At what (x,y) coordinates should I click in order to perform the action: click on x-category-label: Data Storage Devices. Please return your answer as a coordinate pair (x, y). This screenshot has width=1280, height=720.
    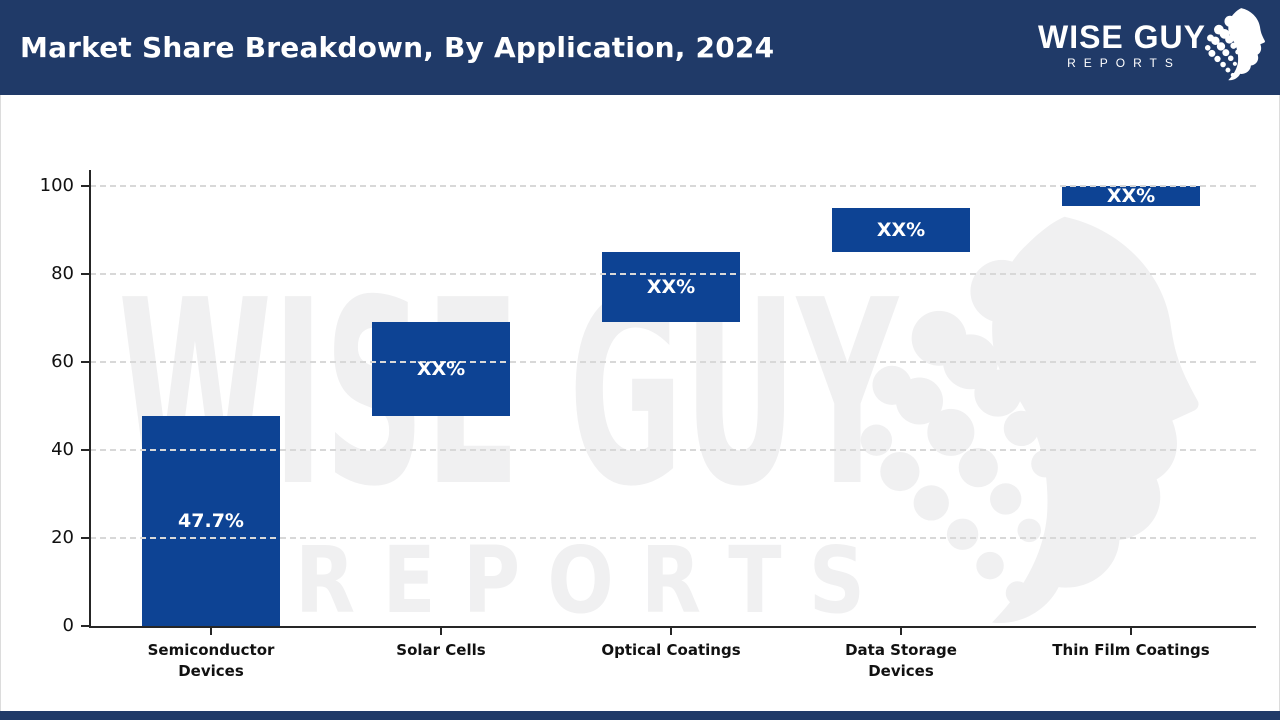
    Looking at the image, I should click on (901, 660).